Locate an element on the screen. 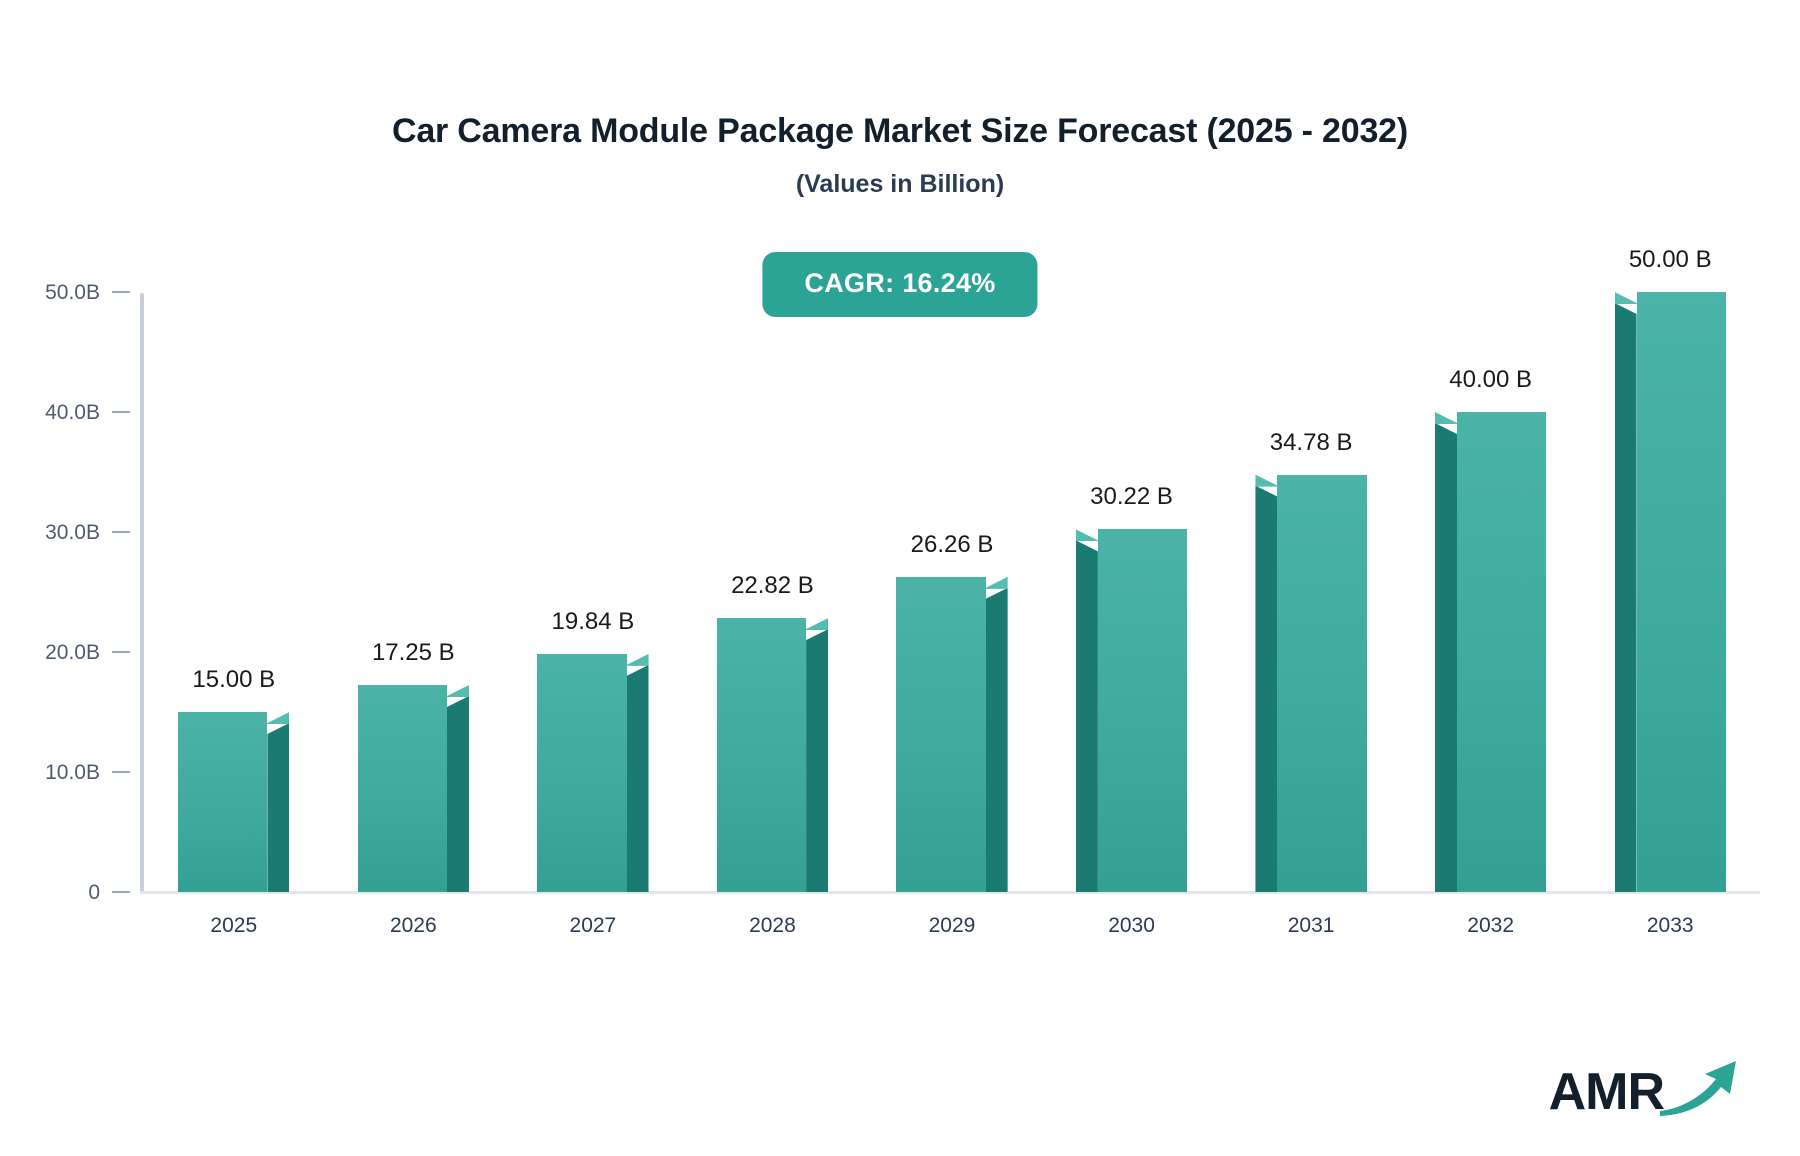  bar-item: 22.82 B 2028 is located at coordinates (772, 611).